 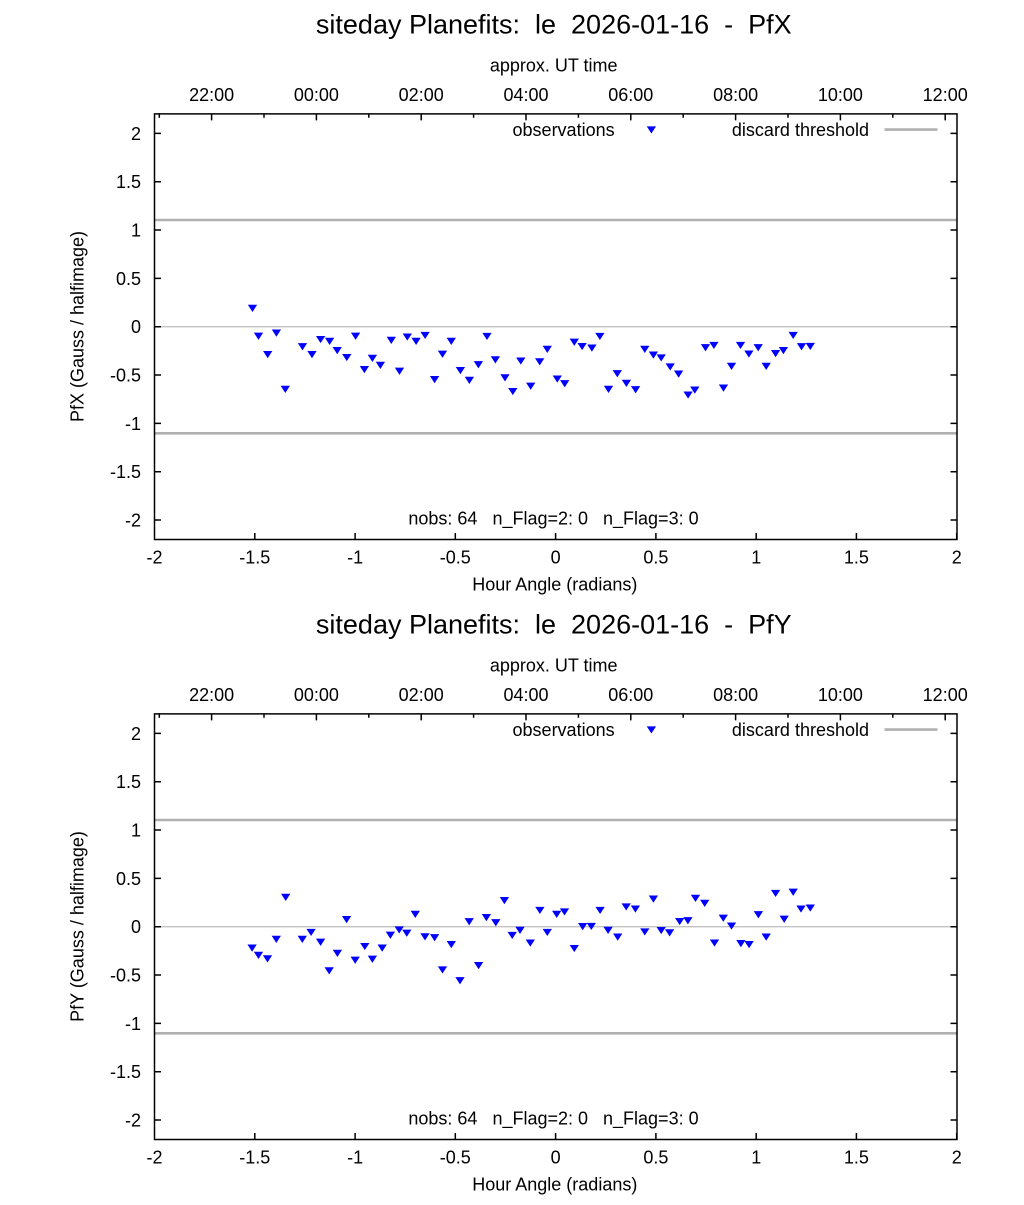 I want to click on svg-text: PfX (Gauss / halfimage), so click(x=78, y=326).